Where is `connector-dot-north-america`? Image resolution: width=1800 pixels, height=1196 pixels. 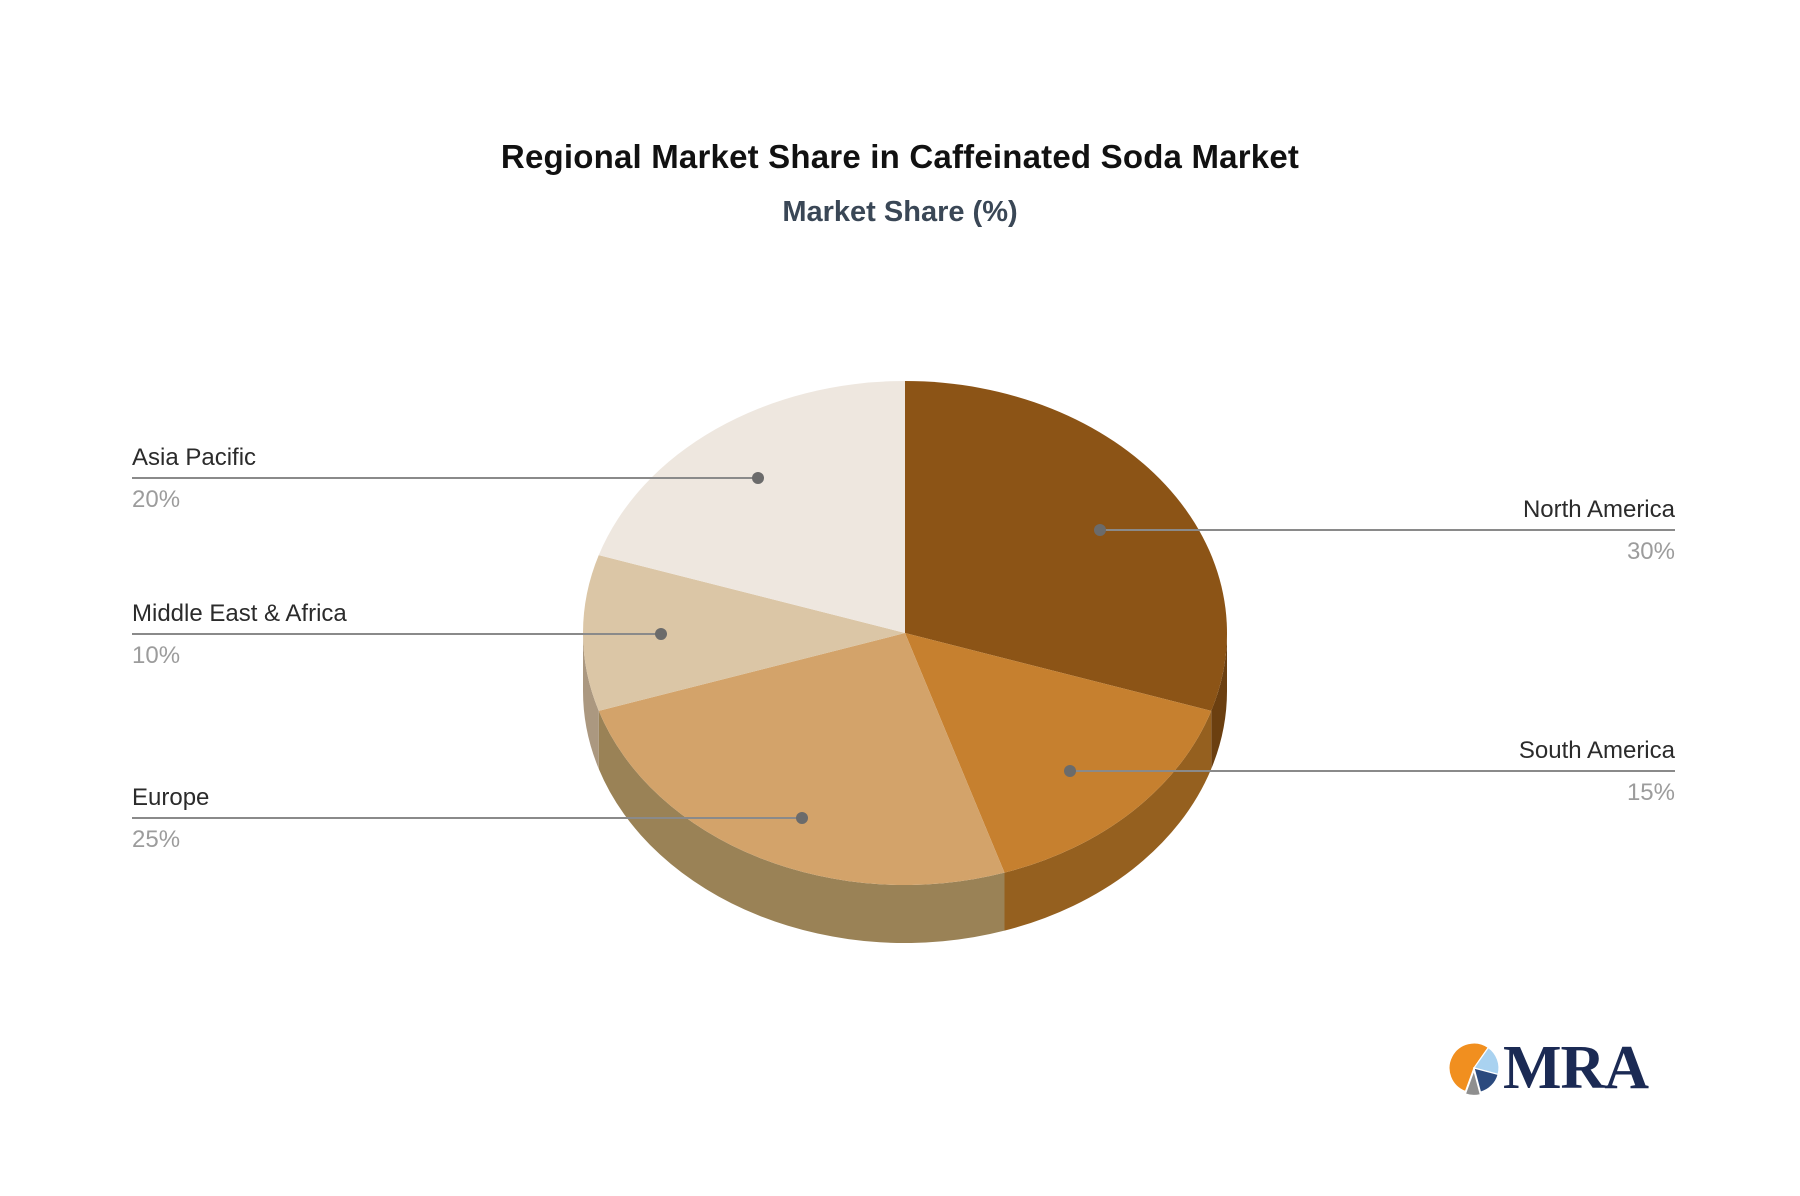
connector-dot-north-america is located at coordinates (1100, 530).